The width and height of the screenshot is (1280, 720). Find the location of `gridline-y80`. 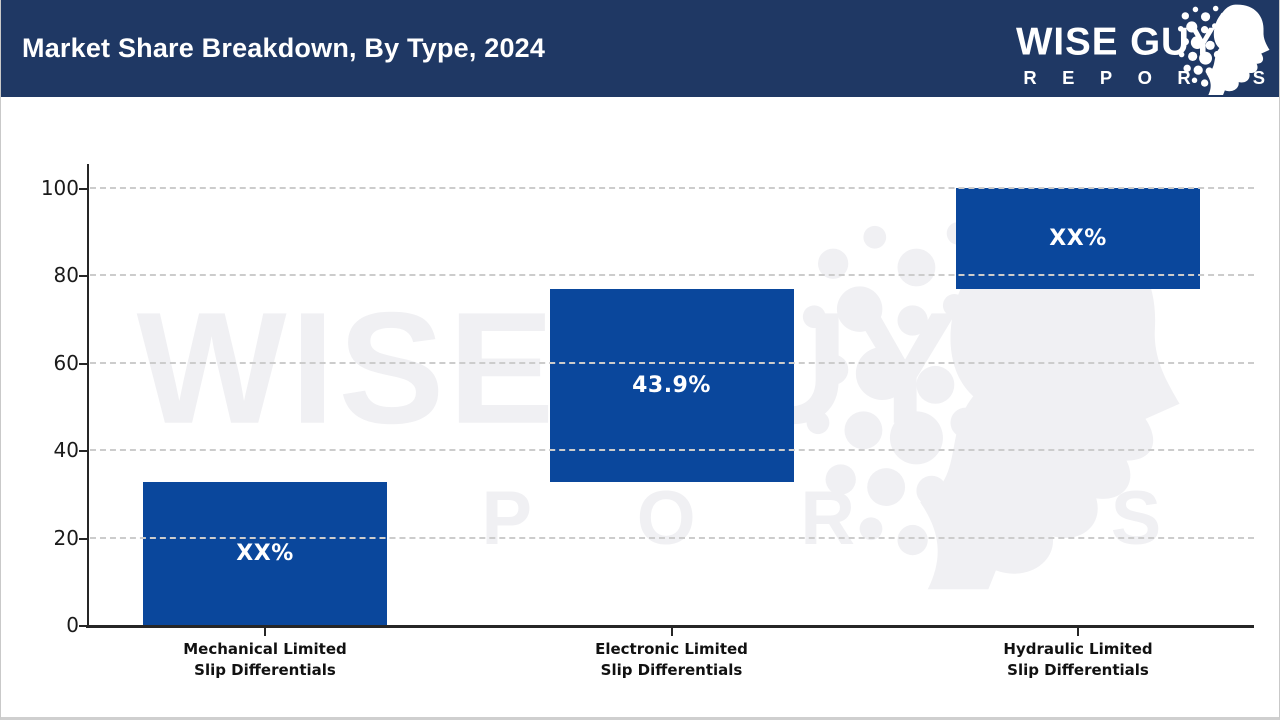

gridline-y80 is located at coordinates (672, 275).